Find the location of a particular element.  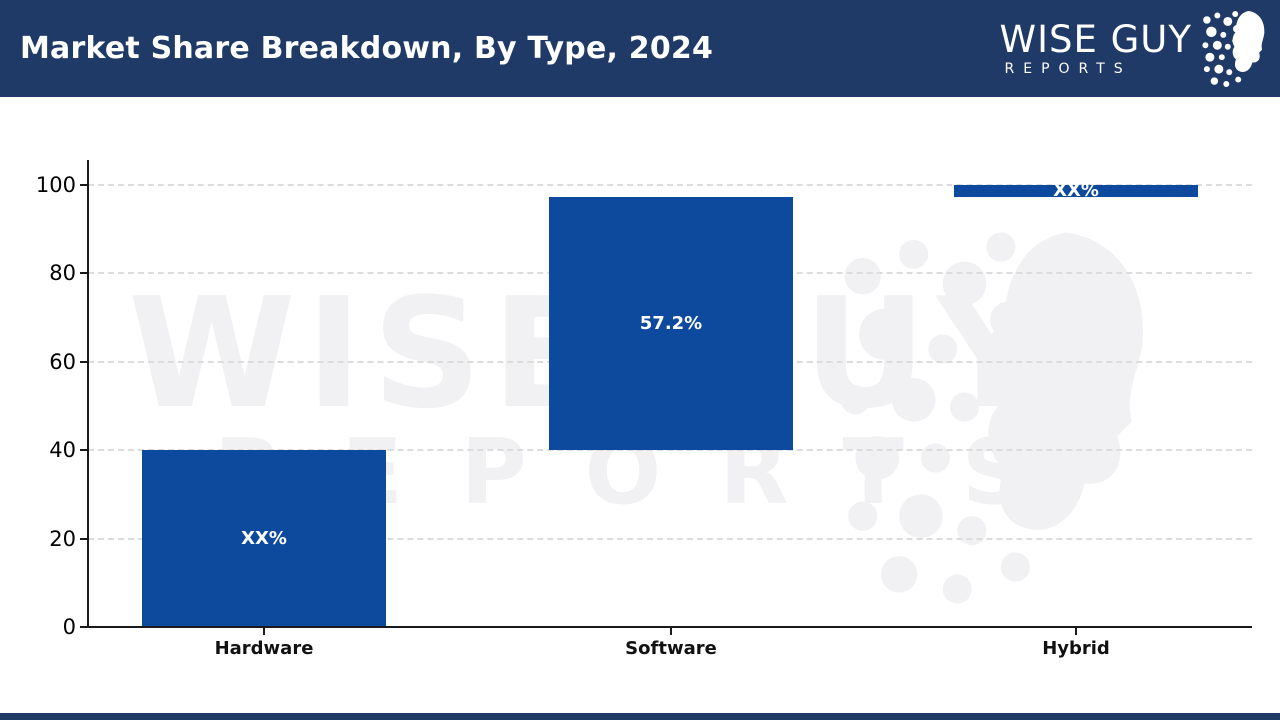

bar-value-label-software: 57.2% is located at coordinates (671, 323).